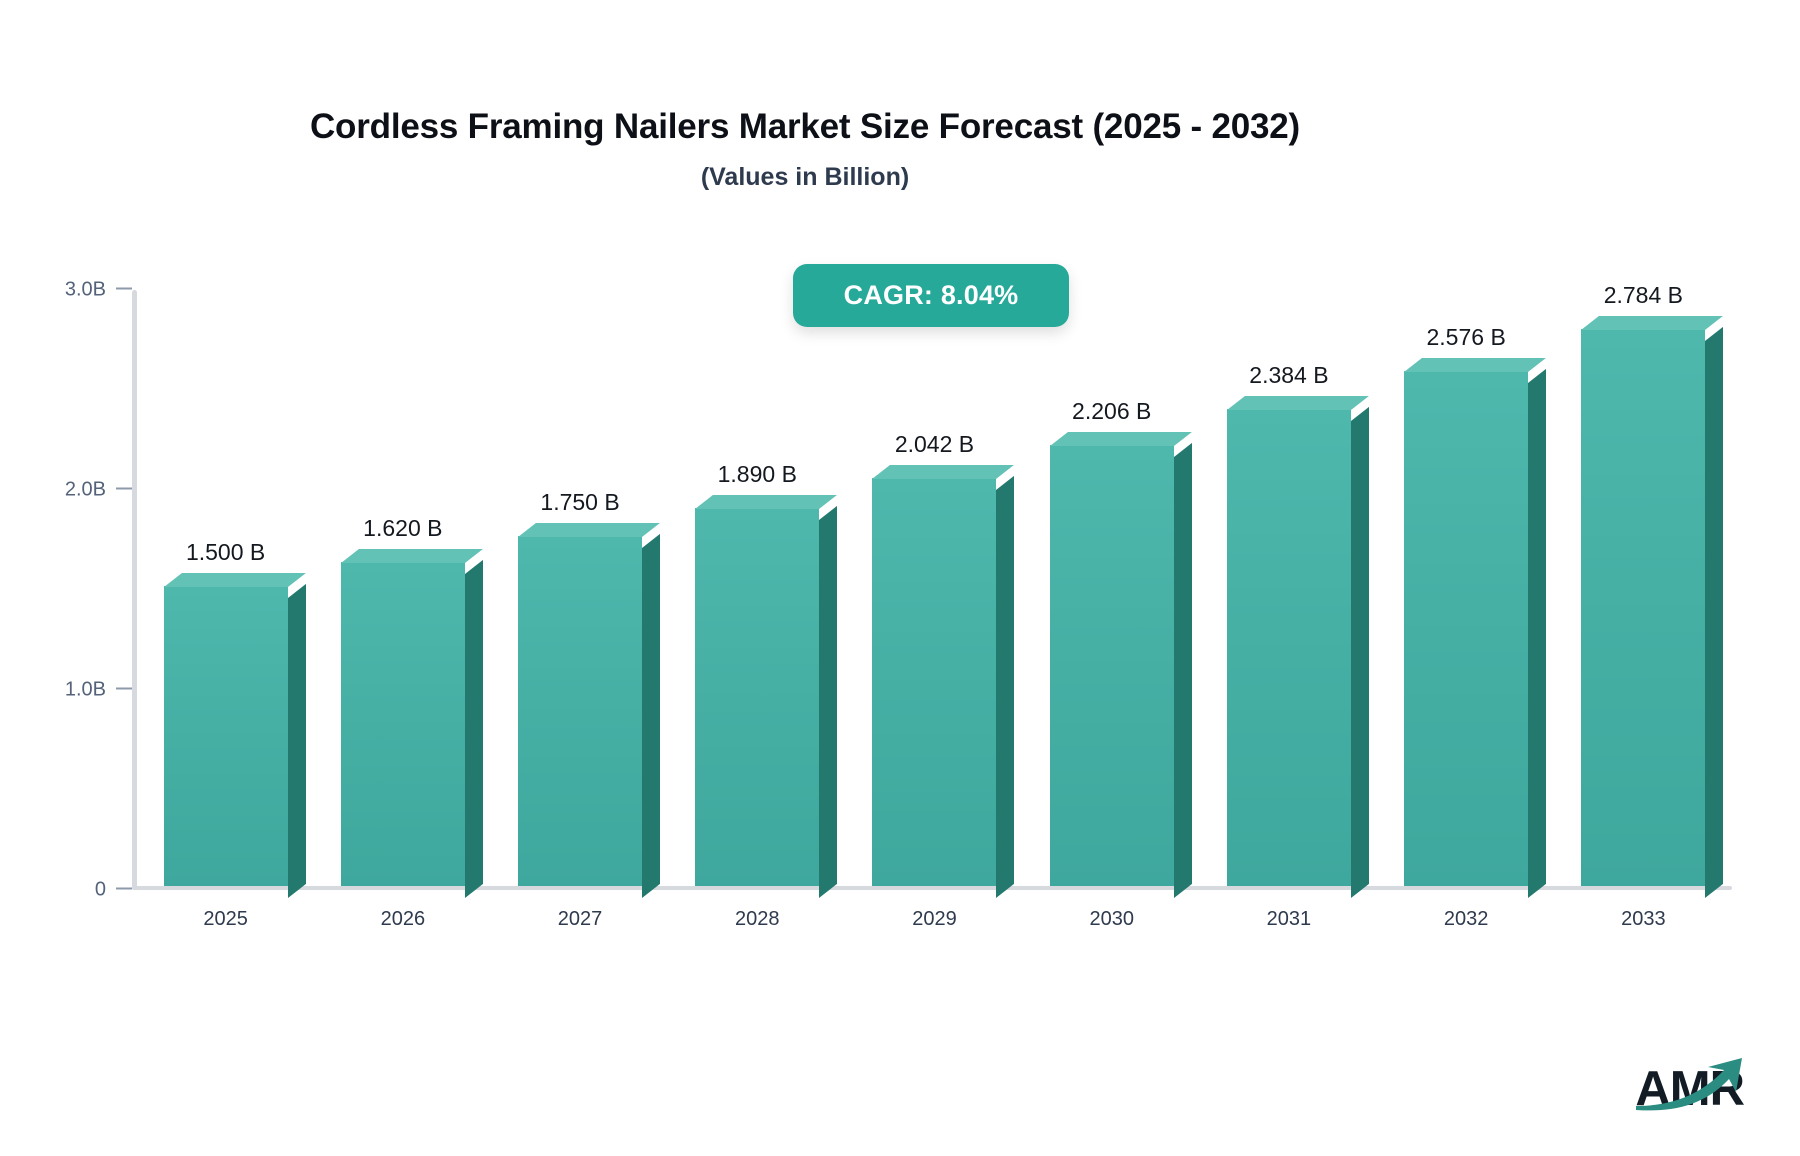 The height and width of the screenshot is (1156, 1800). Describe the element at coordinates (757, 474) in the screenshot. I see `bar-value-label: 1.890 B` at that location.